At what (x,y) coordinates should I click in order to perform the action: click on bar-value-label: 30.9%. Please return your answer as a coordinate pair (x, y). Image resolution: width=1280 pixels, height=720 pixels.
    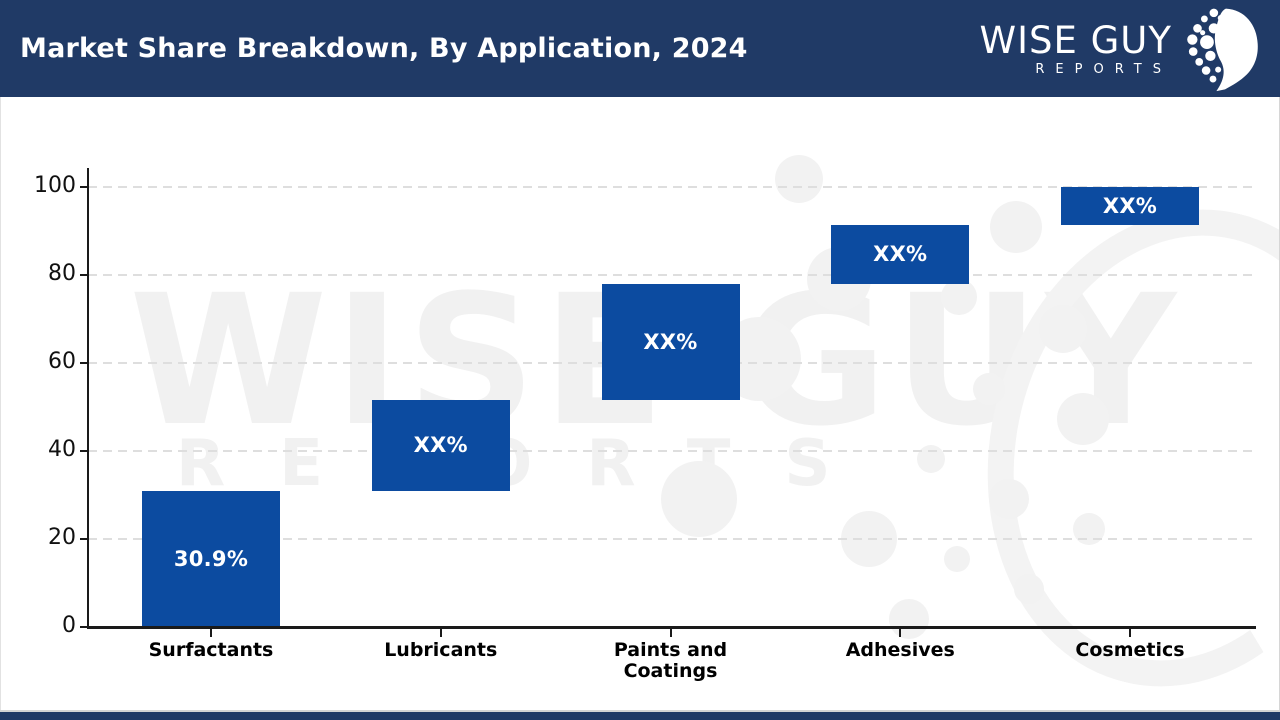
    Looking at the image, I should click on (211, 559).